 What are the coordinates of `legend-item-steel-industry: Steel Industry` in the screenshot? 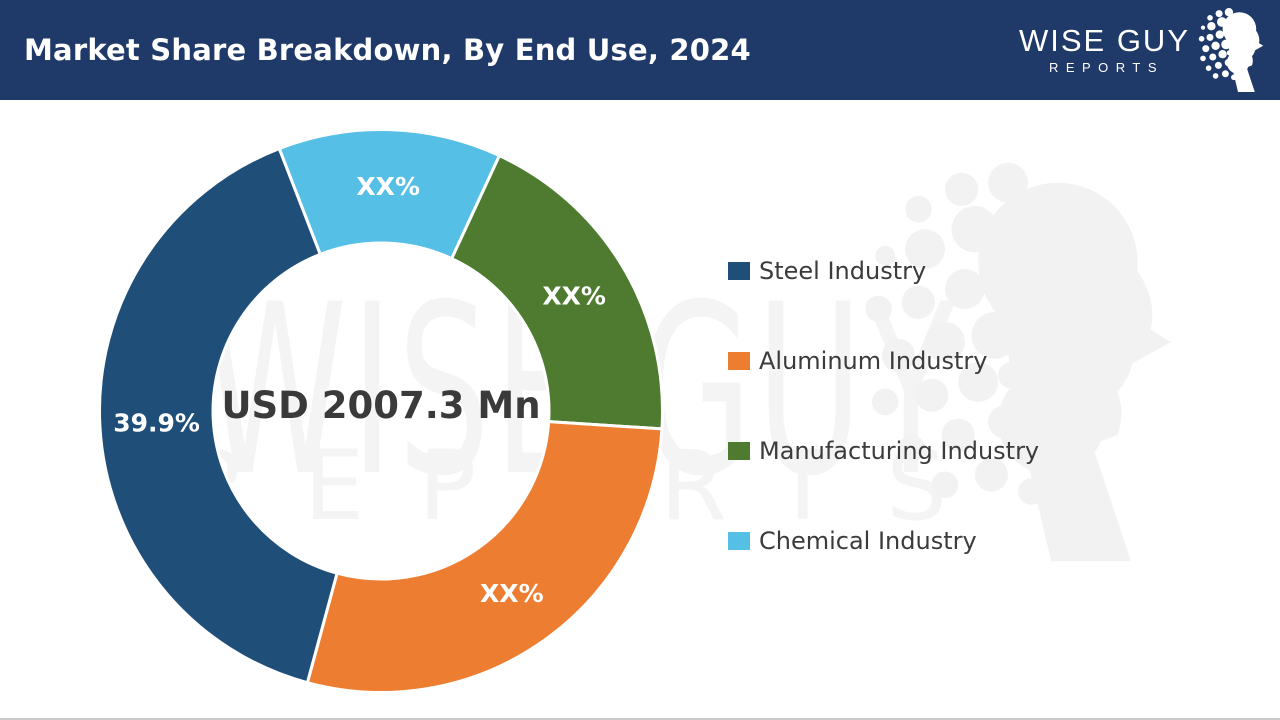 It's located at (883, 271).